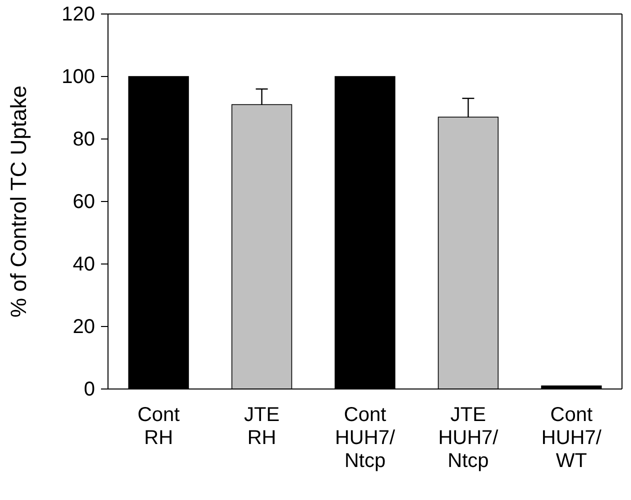 The width and height of the screenshot is (631, 500). What do you see at coordinates (83, 201) in the screenshot?
I see `y-tick-label: 60` at bounding box center [83, 201].